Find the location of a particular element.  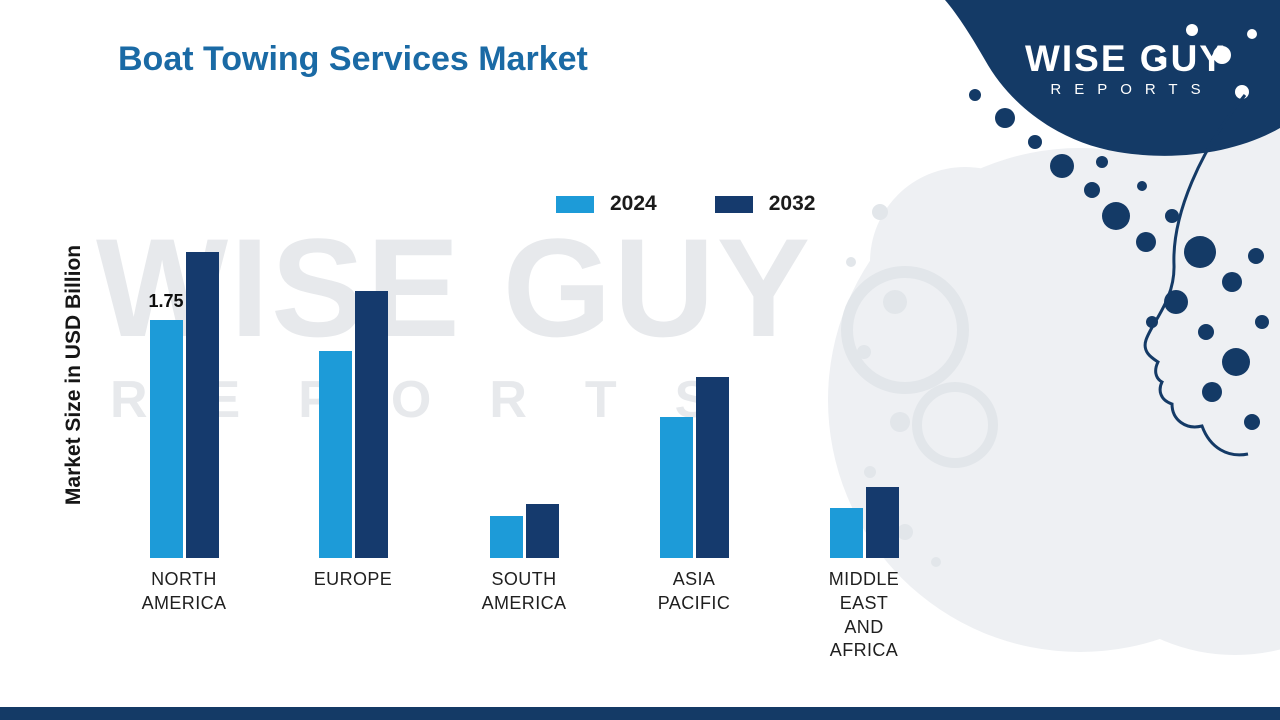

navy-dots-cluster is located at coordinates (1119, 259).